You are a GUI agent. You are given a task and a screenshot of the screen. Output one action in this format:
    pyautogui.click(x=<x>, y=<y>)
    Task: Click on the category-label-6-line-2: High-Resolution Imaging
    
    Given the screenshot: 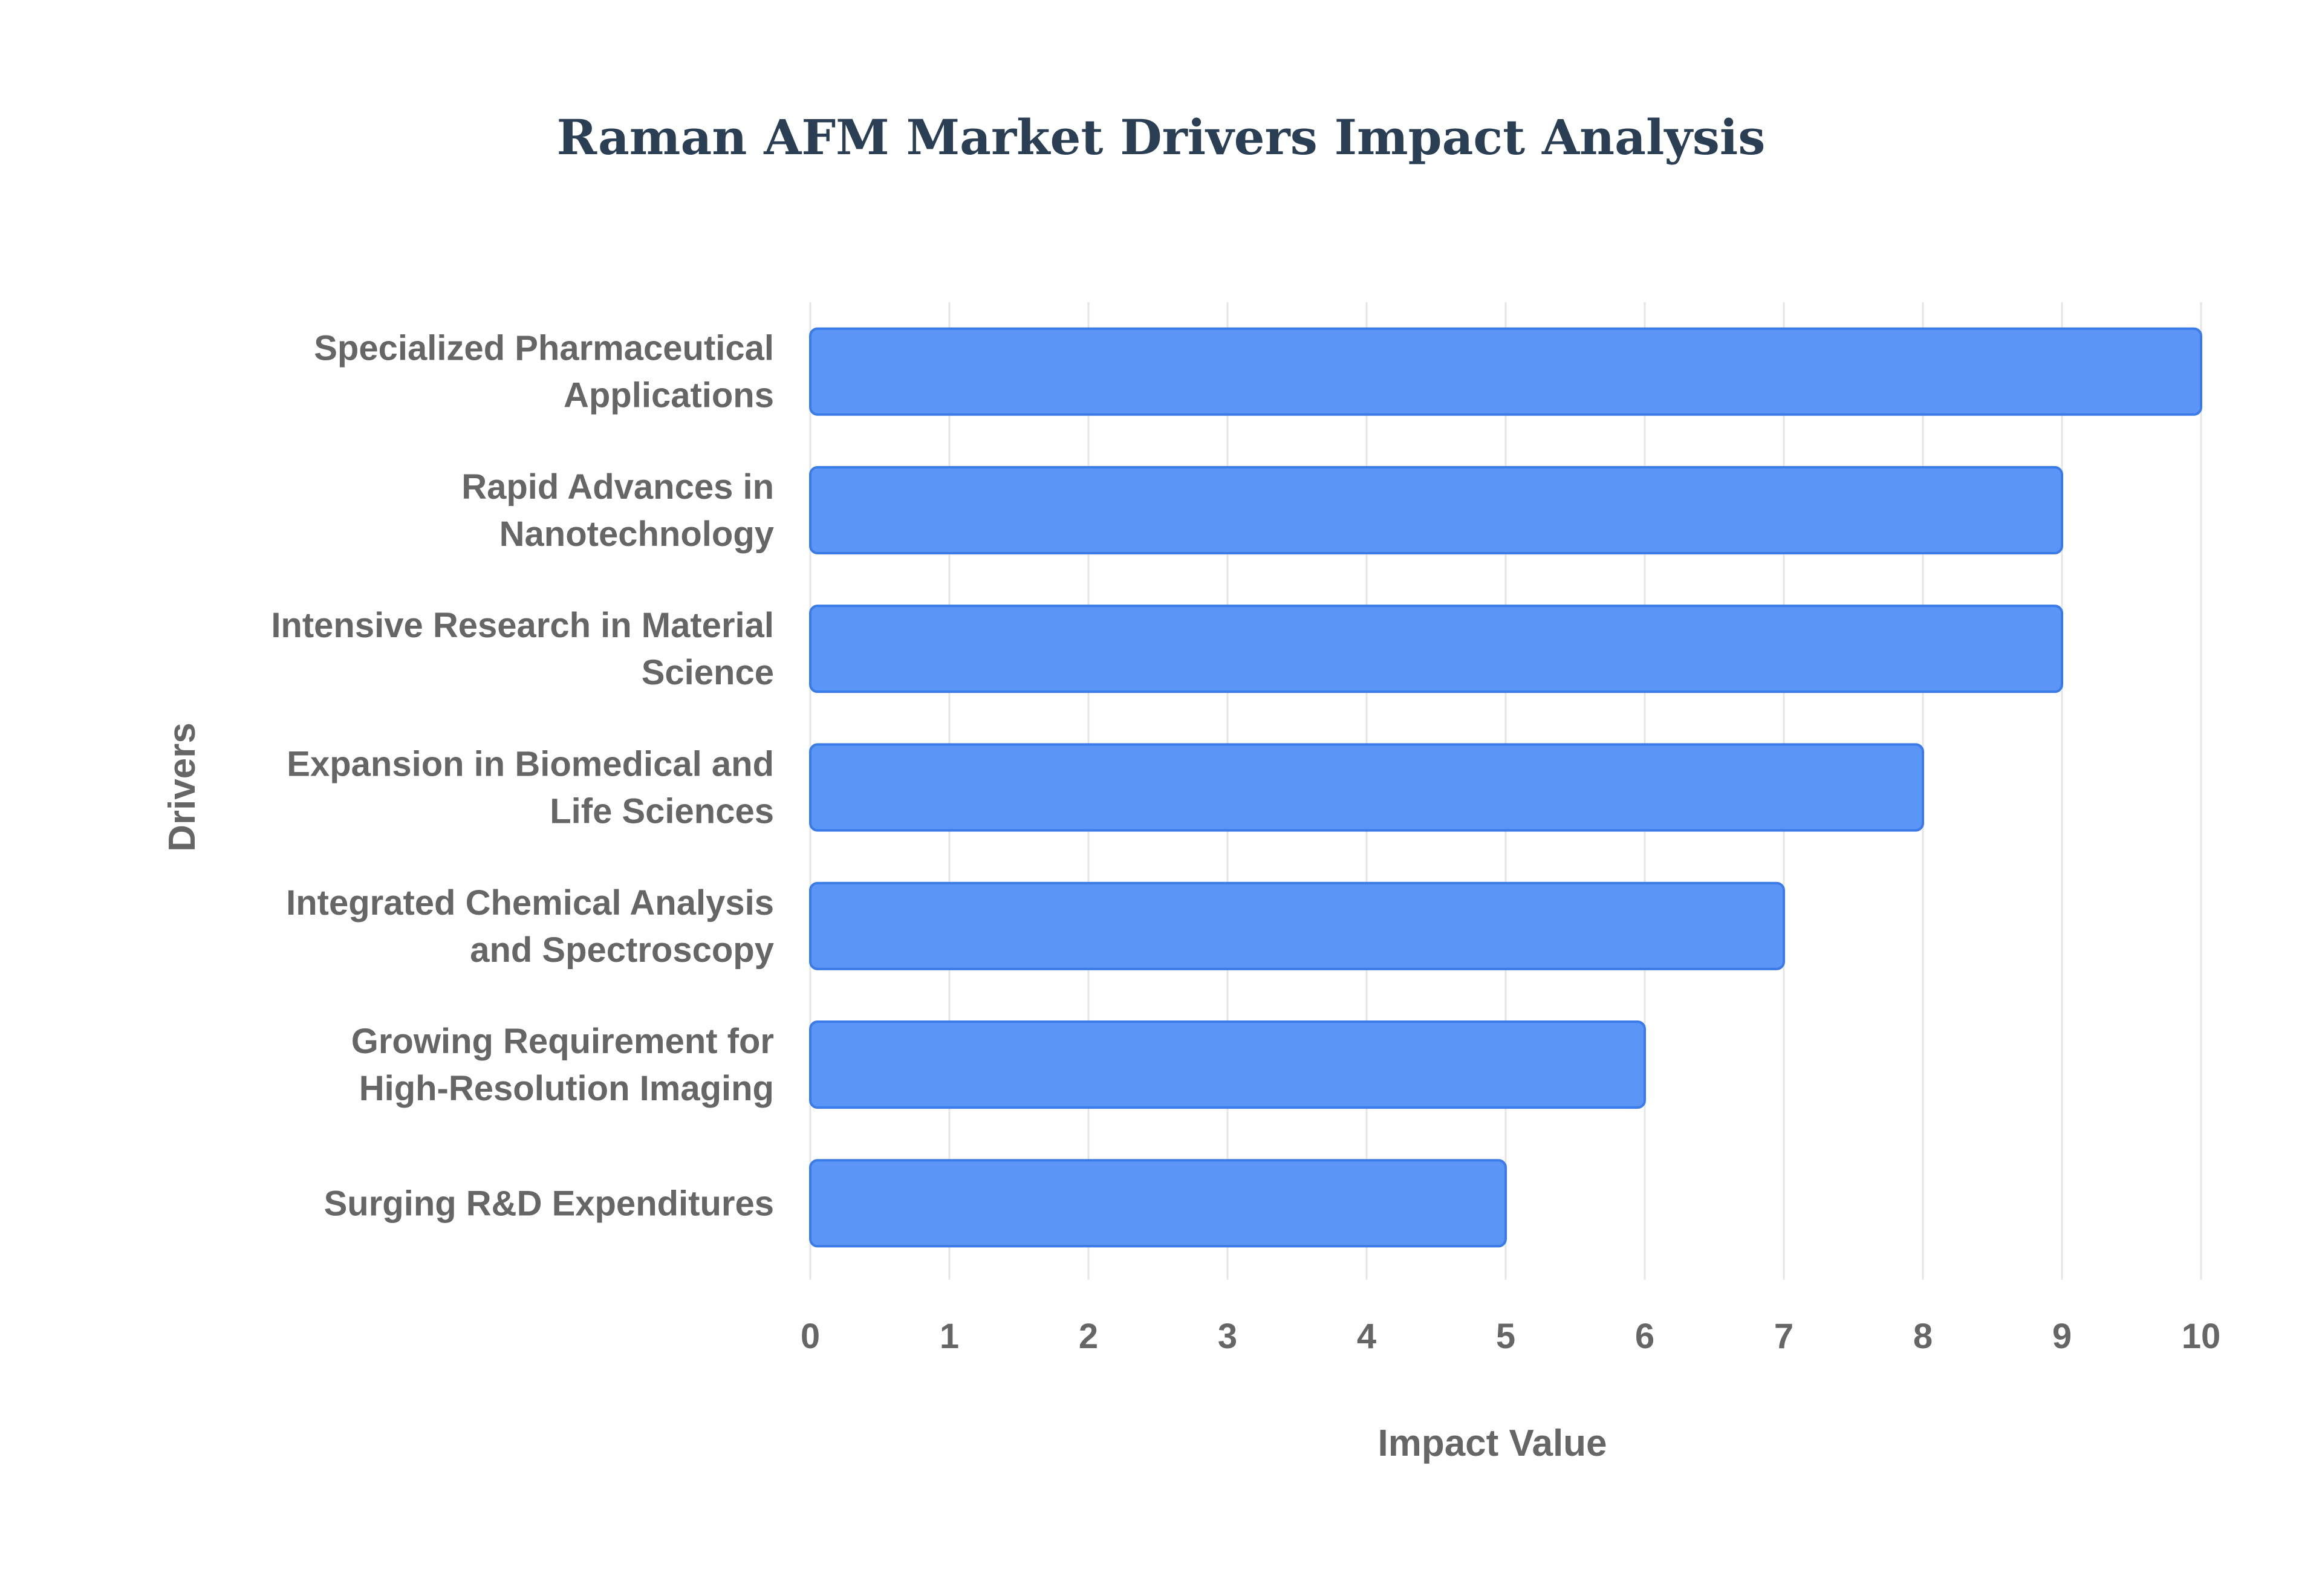 What is the action you would take?
    pyautogui.click(x=566, y=1088)
    